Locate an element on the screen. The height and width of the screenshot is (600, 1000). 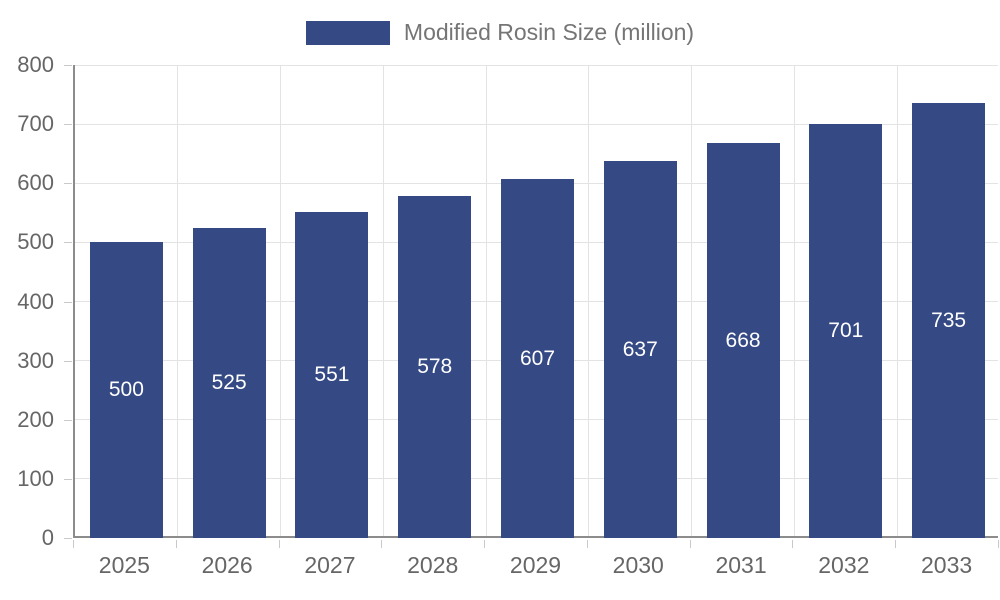
x-axis-tick-label: 2033 is located at coordinates (947, 565).